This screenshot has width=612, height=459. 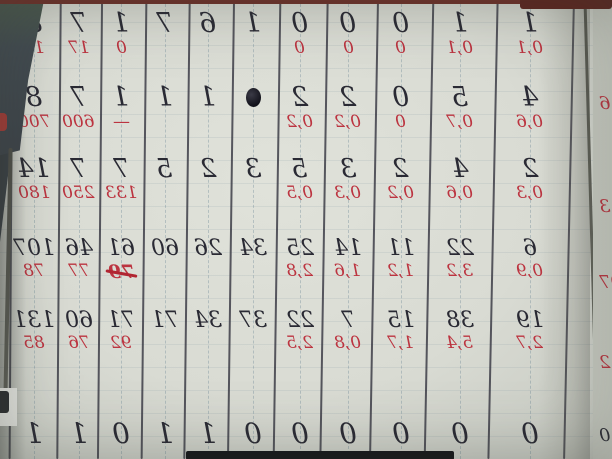 What do you see at coordinates (253, 320) in the screenshot?
I see `table-cell: 37` at bounding box center [253, 320].